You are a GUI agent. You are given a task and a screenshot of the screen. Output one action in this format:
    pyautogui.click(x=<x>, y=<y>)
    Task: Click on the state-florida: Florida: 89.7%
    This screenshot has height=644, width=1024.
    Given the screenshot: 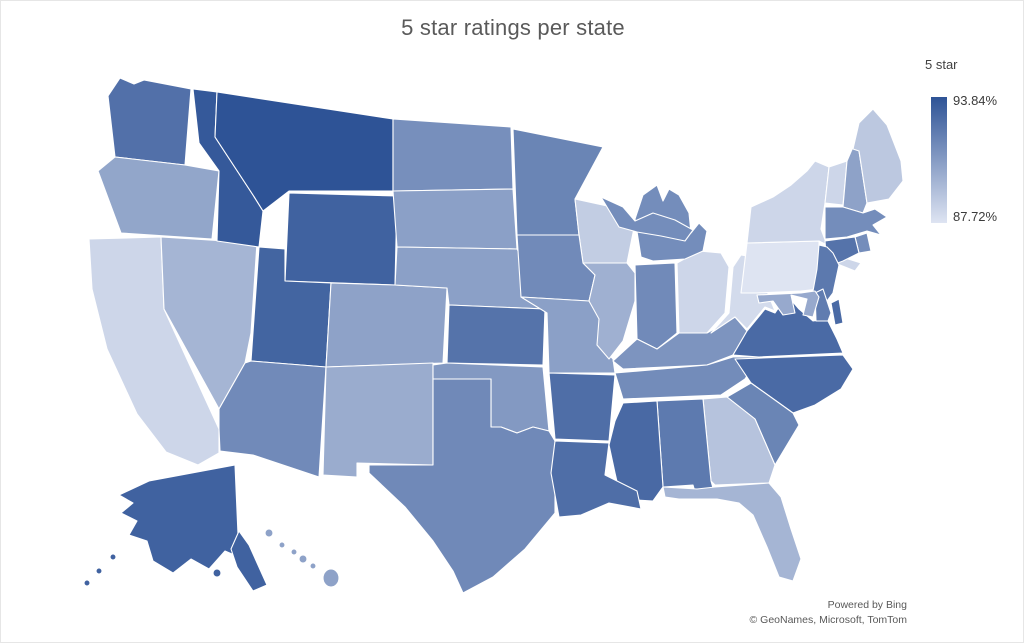 What is the action you would take?
    pyautogui.click(x=732, y=532)
    